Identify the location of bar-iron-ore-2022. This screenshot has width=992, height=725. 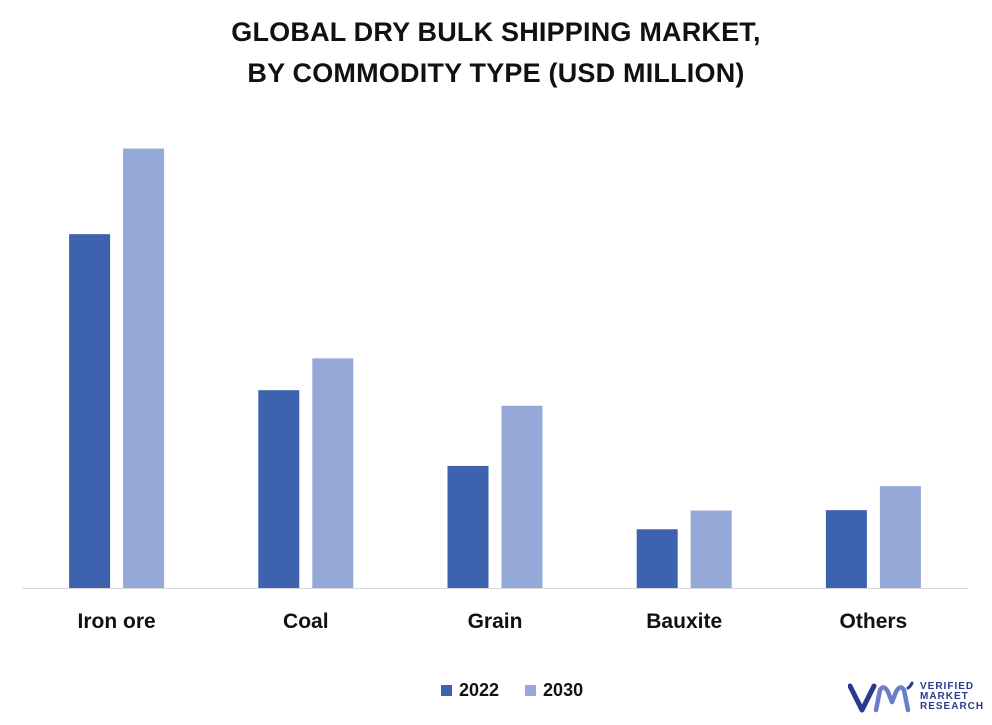
(90, 411).